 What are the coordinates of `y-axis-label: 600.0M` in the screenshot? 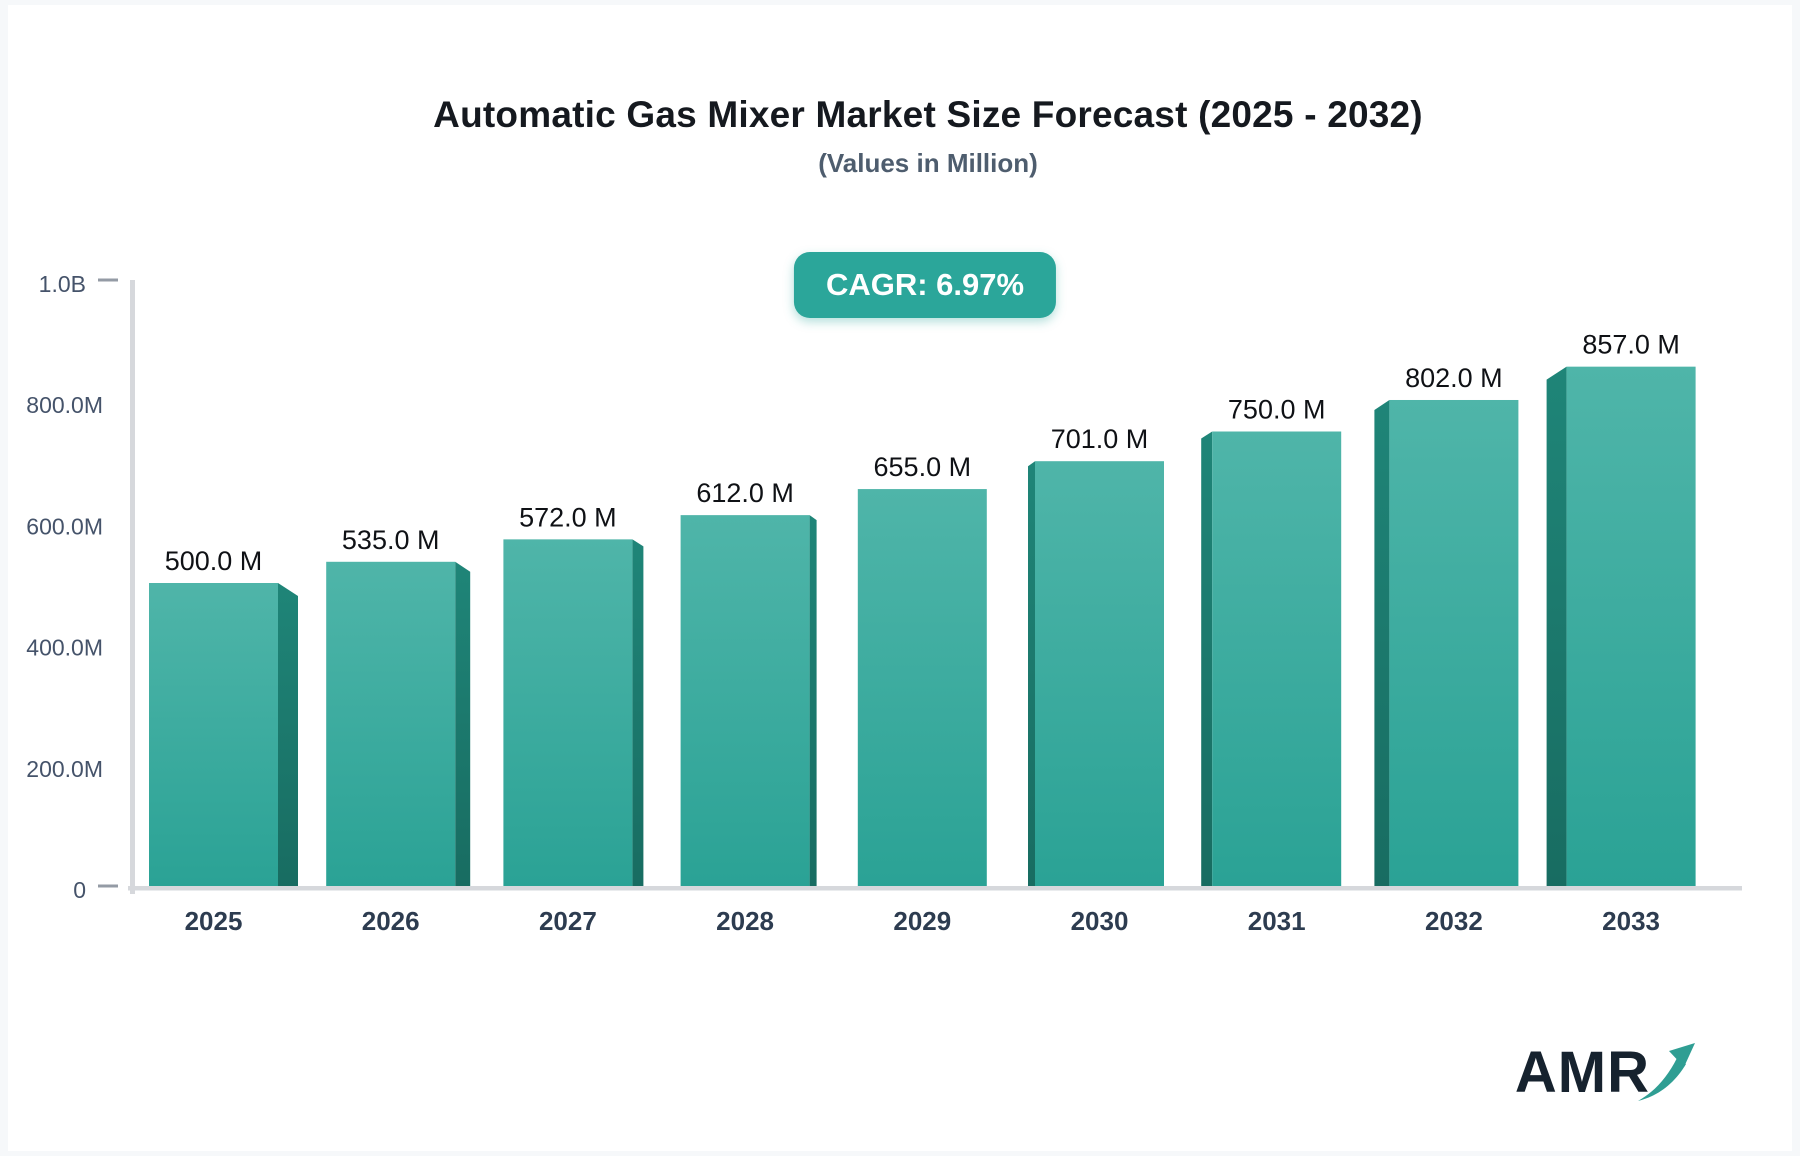 It's located at (64, 526).